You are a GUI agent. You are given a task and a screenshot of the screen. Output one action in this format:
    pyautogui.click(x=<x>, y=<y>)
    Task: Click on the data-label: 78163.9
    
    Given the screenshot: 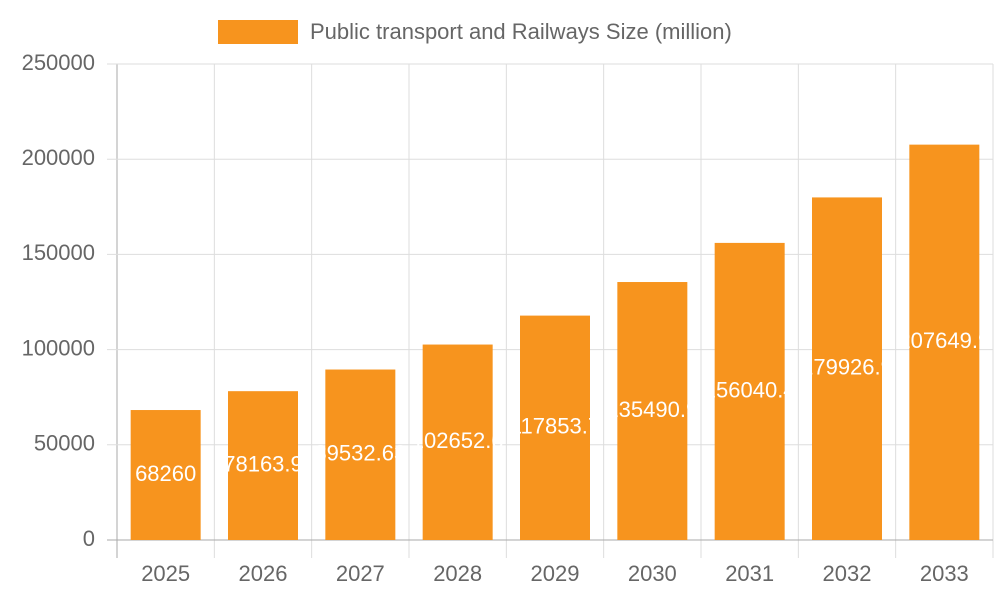 What is the action you would take?
    pyautogui.click(x=263, y=463)
    